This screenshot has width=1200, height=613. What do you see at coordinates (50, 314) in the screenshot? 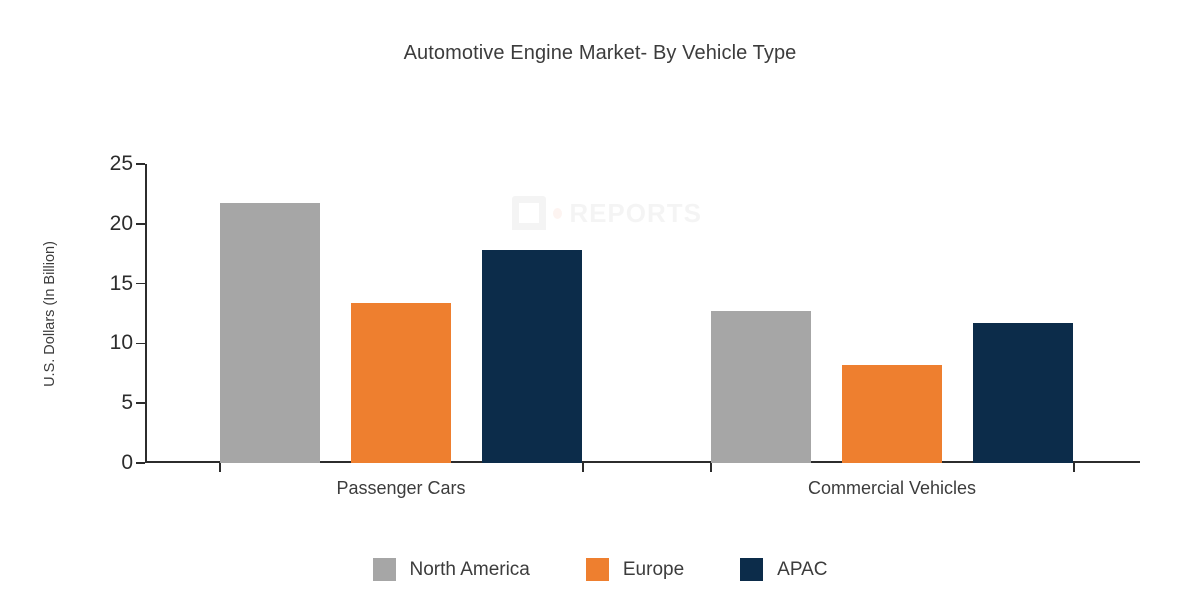
I see `y-axis-title: U.S. Dollars (In Billion)` at bounding box center [50, 314].